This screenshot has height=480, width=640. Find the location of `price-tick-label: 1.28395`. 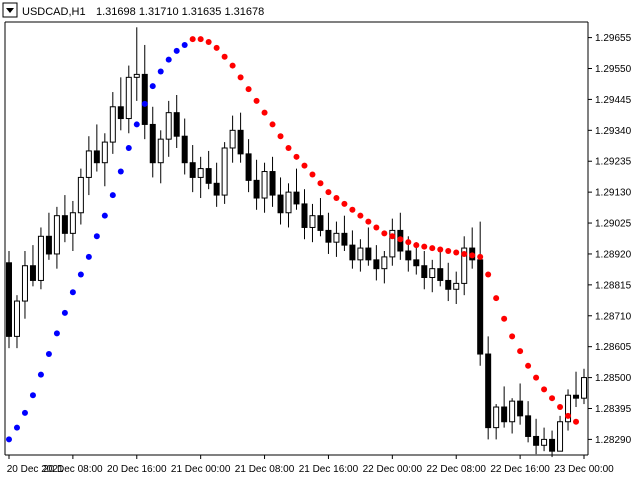

price-tick-label: 1.28395 is located at coordinates (613, 409).